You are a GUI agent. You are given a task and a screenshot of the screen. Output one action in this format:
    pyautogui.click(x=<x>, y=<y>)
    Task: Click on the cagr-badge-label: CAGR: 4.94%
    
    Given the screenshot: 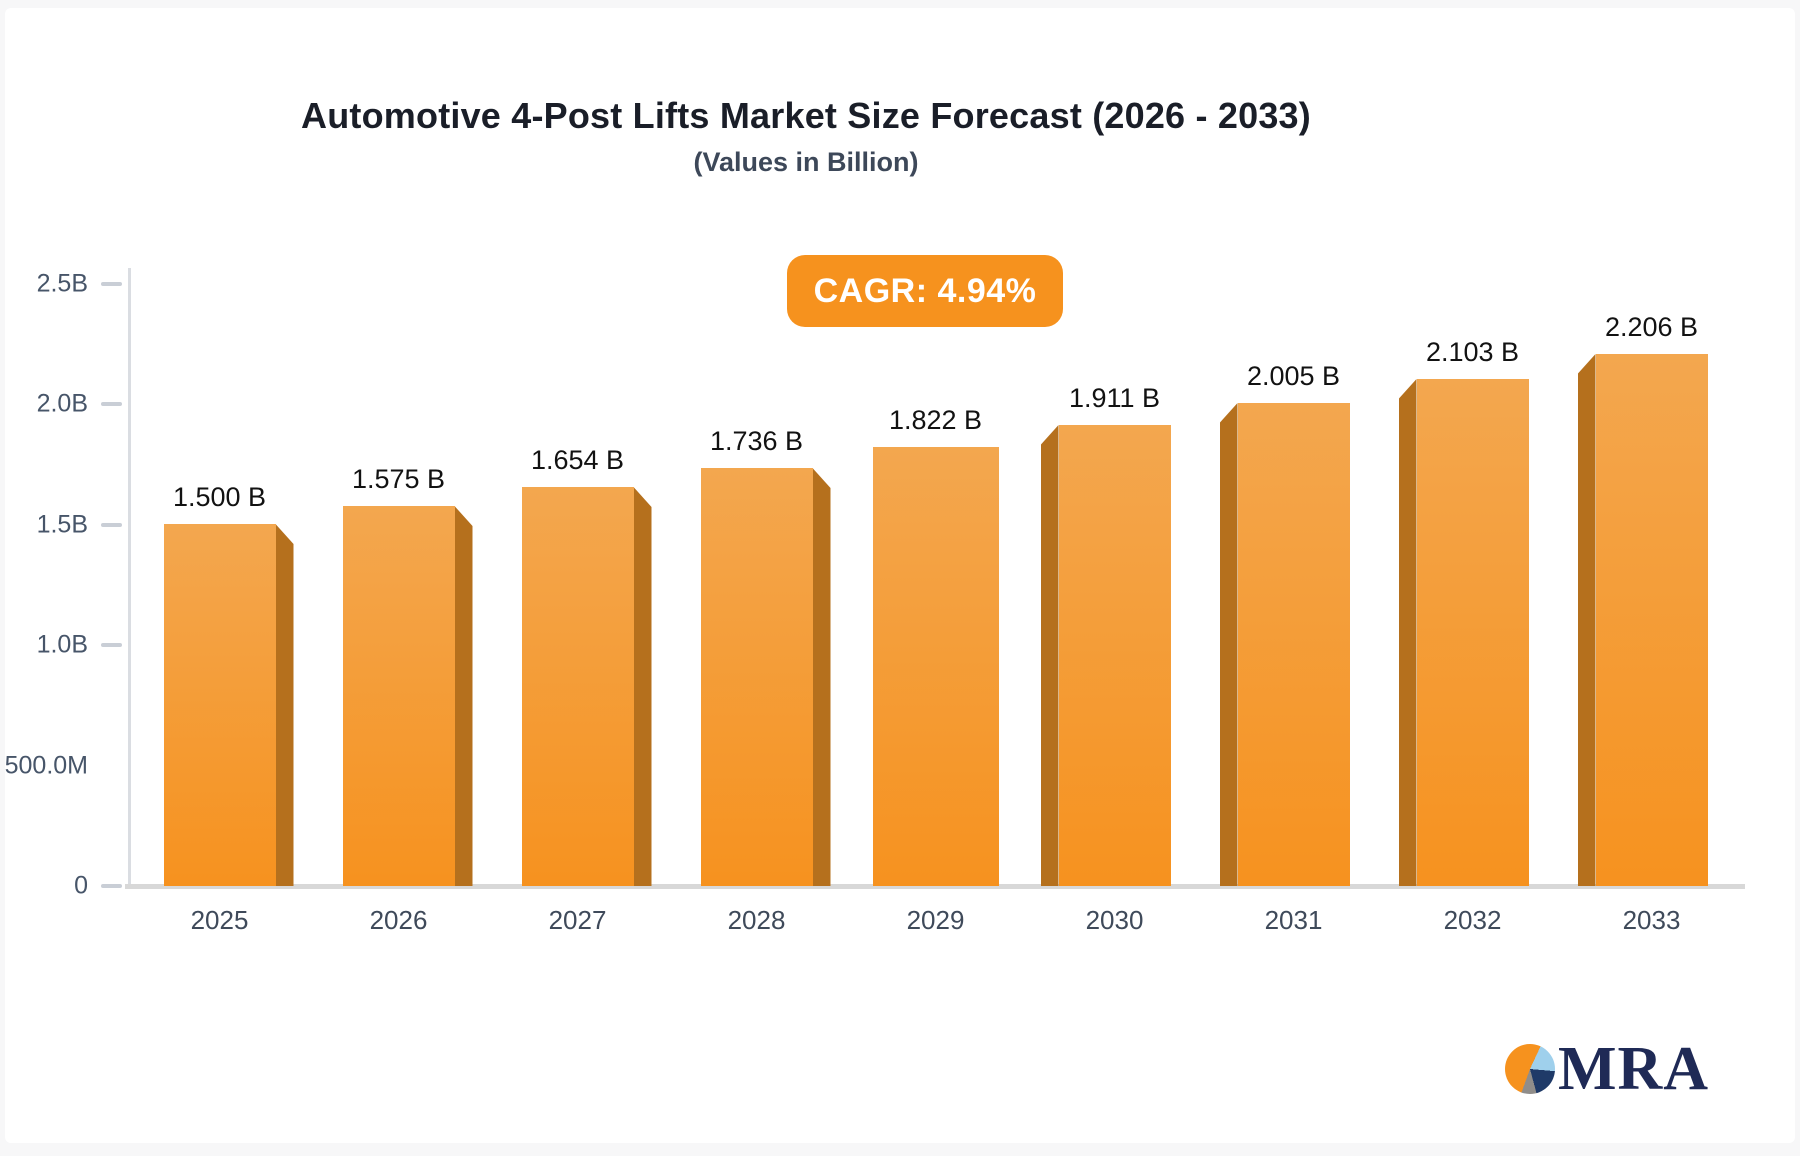 What is the action you would take?
    pyautogui.click(x=925, y=290)
    